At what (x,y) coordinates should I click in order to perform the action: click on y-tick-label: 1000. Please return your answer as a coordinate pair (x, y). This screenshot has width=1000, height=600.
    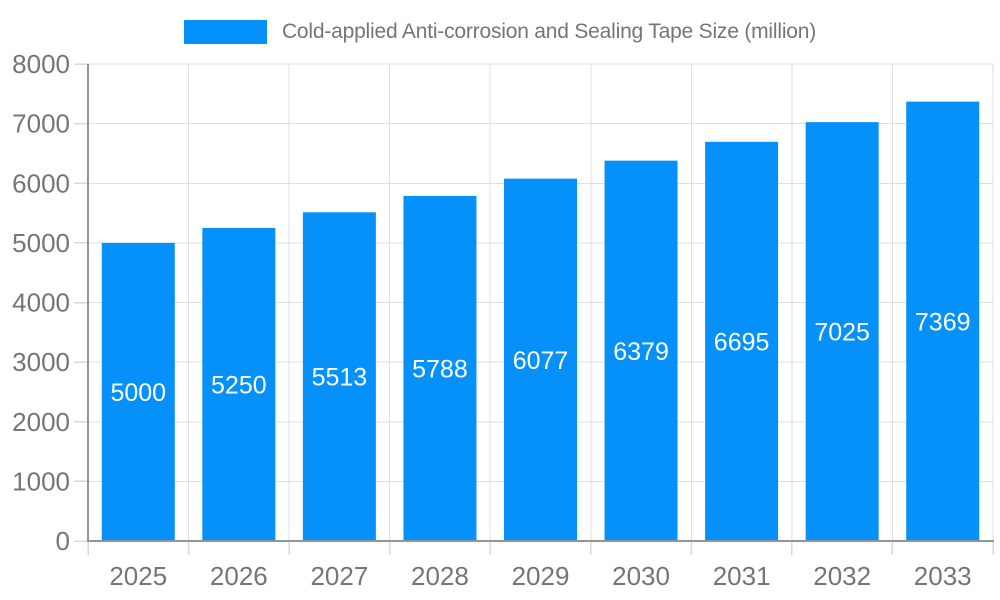
    Looking at the image, I should click on (41, 481).